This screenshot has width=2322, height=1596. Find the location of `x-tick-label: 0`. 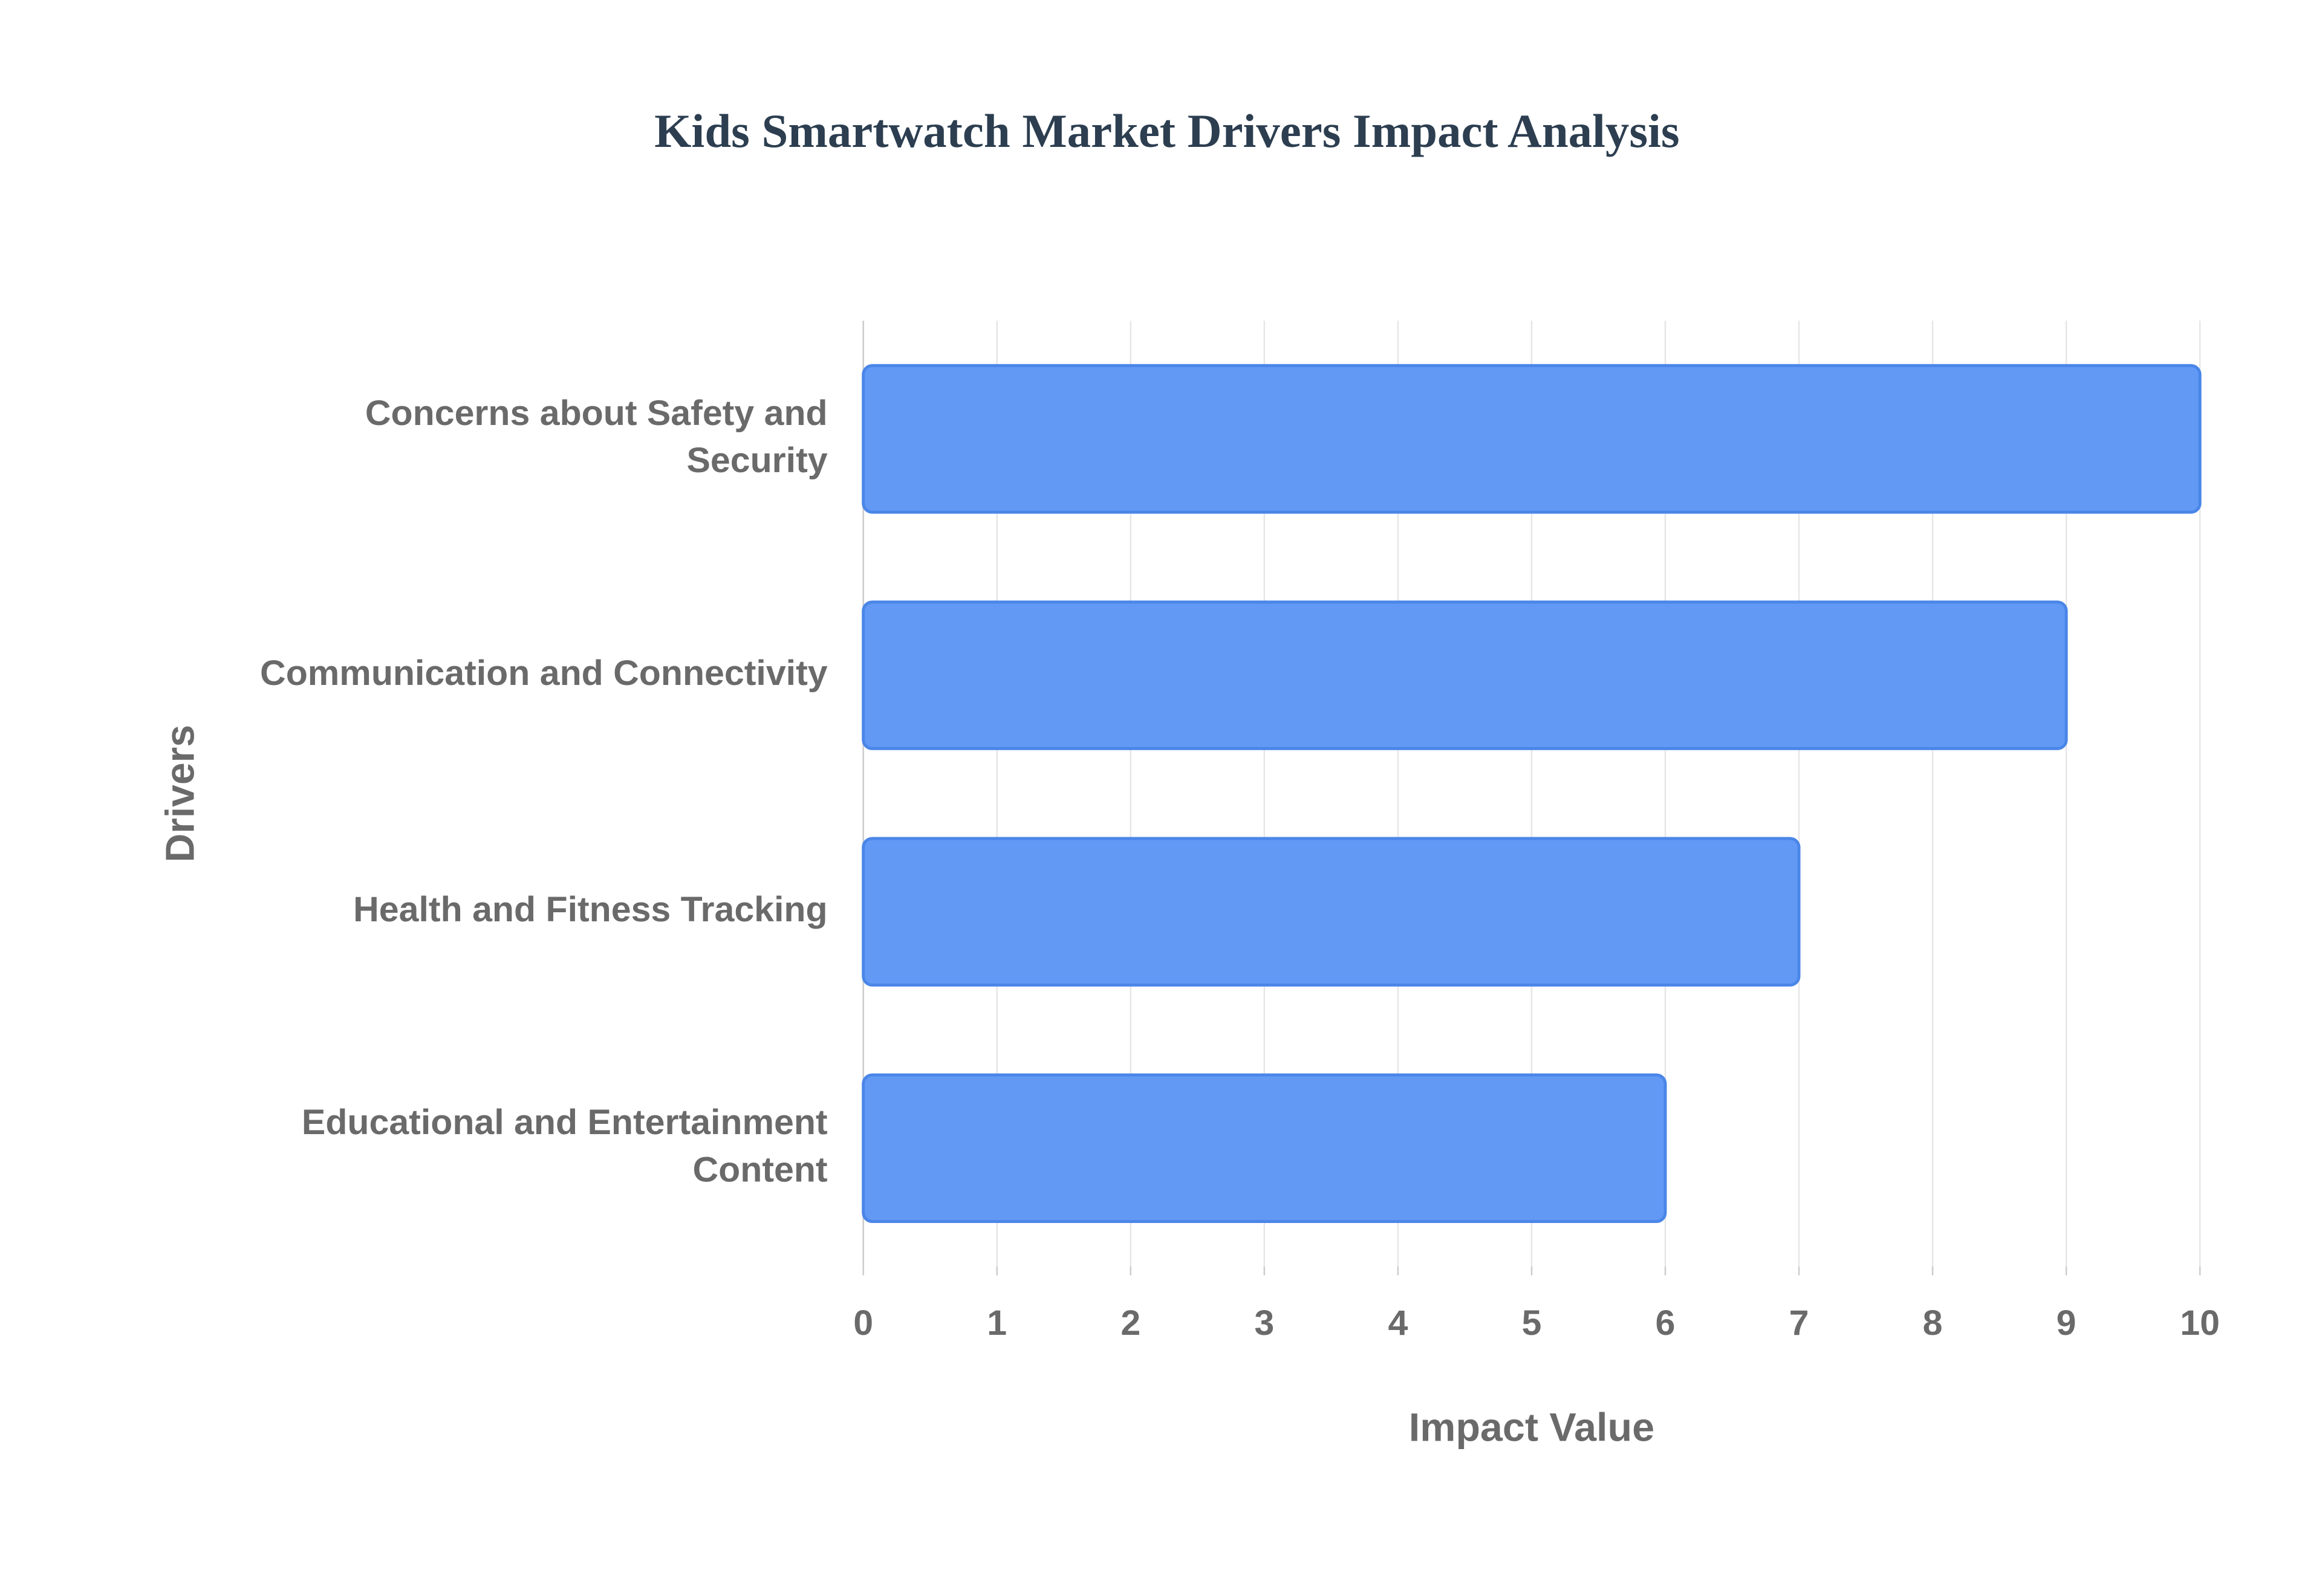

x-tick-label: 0 is located at coordinates (863, 1323).